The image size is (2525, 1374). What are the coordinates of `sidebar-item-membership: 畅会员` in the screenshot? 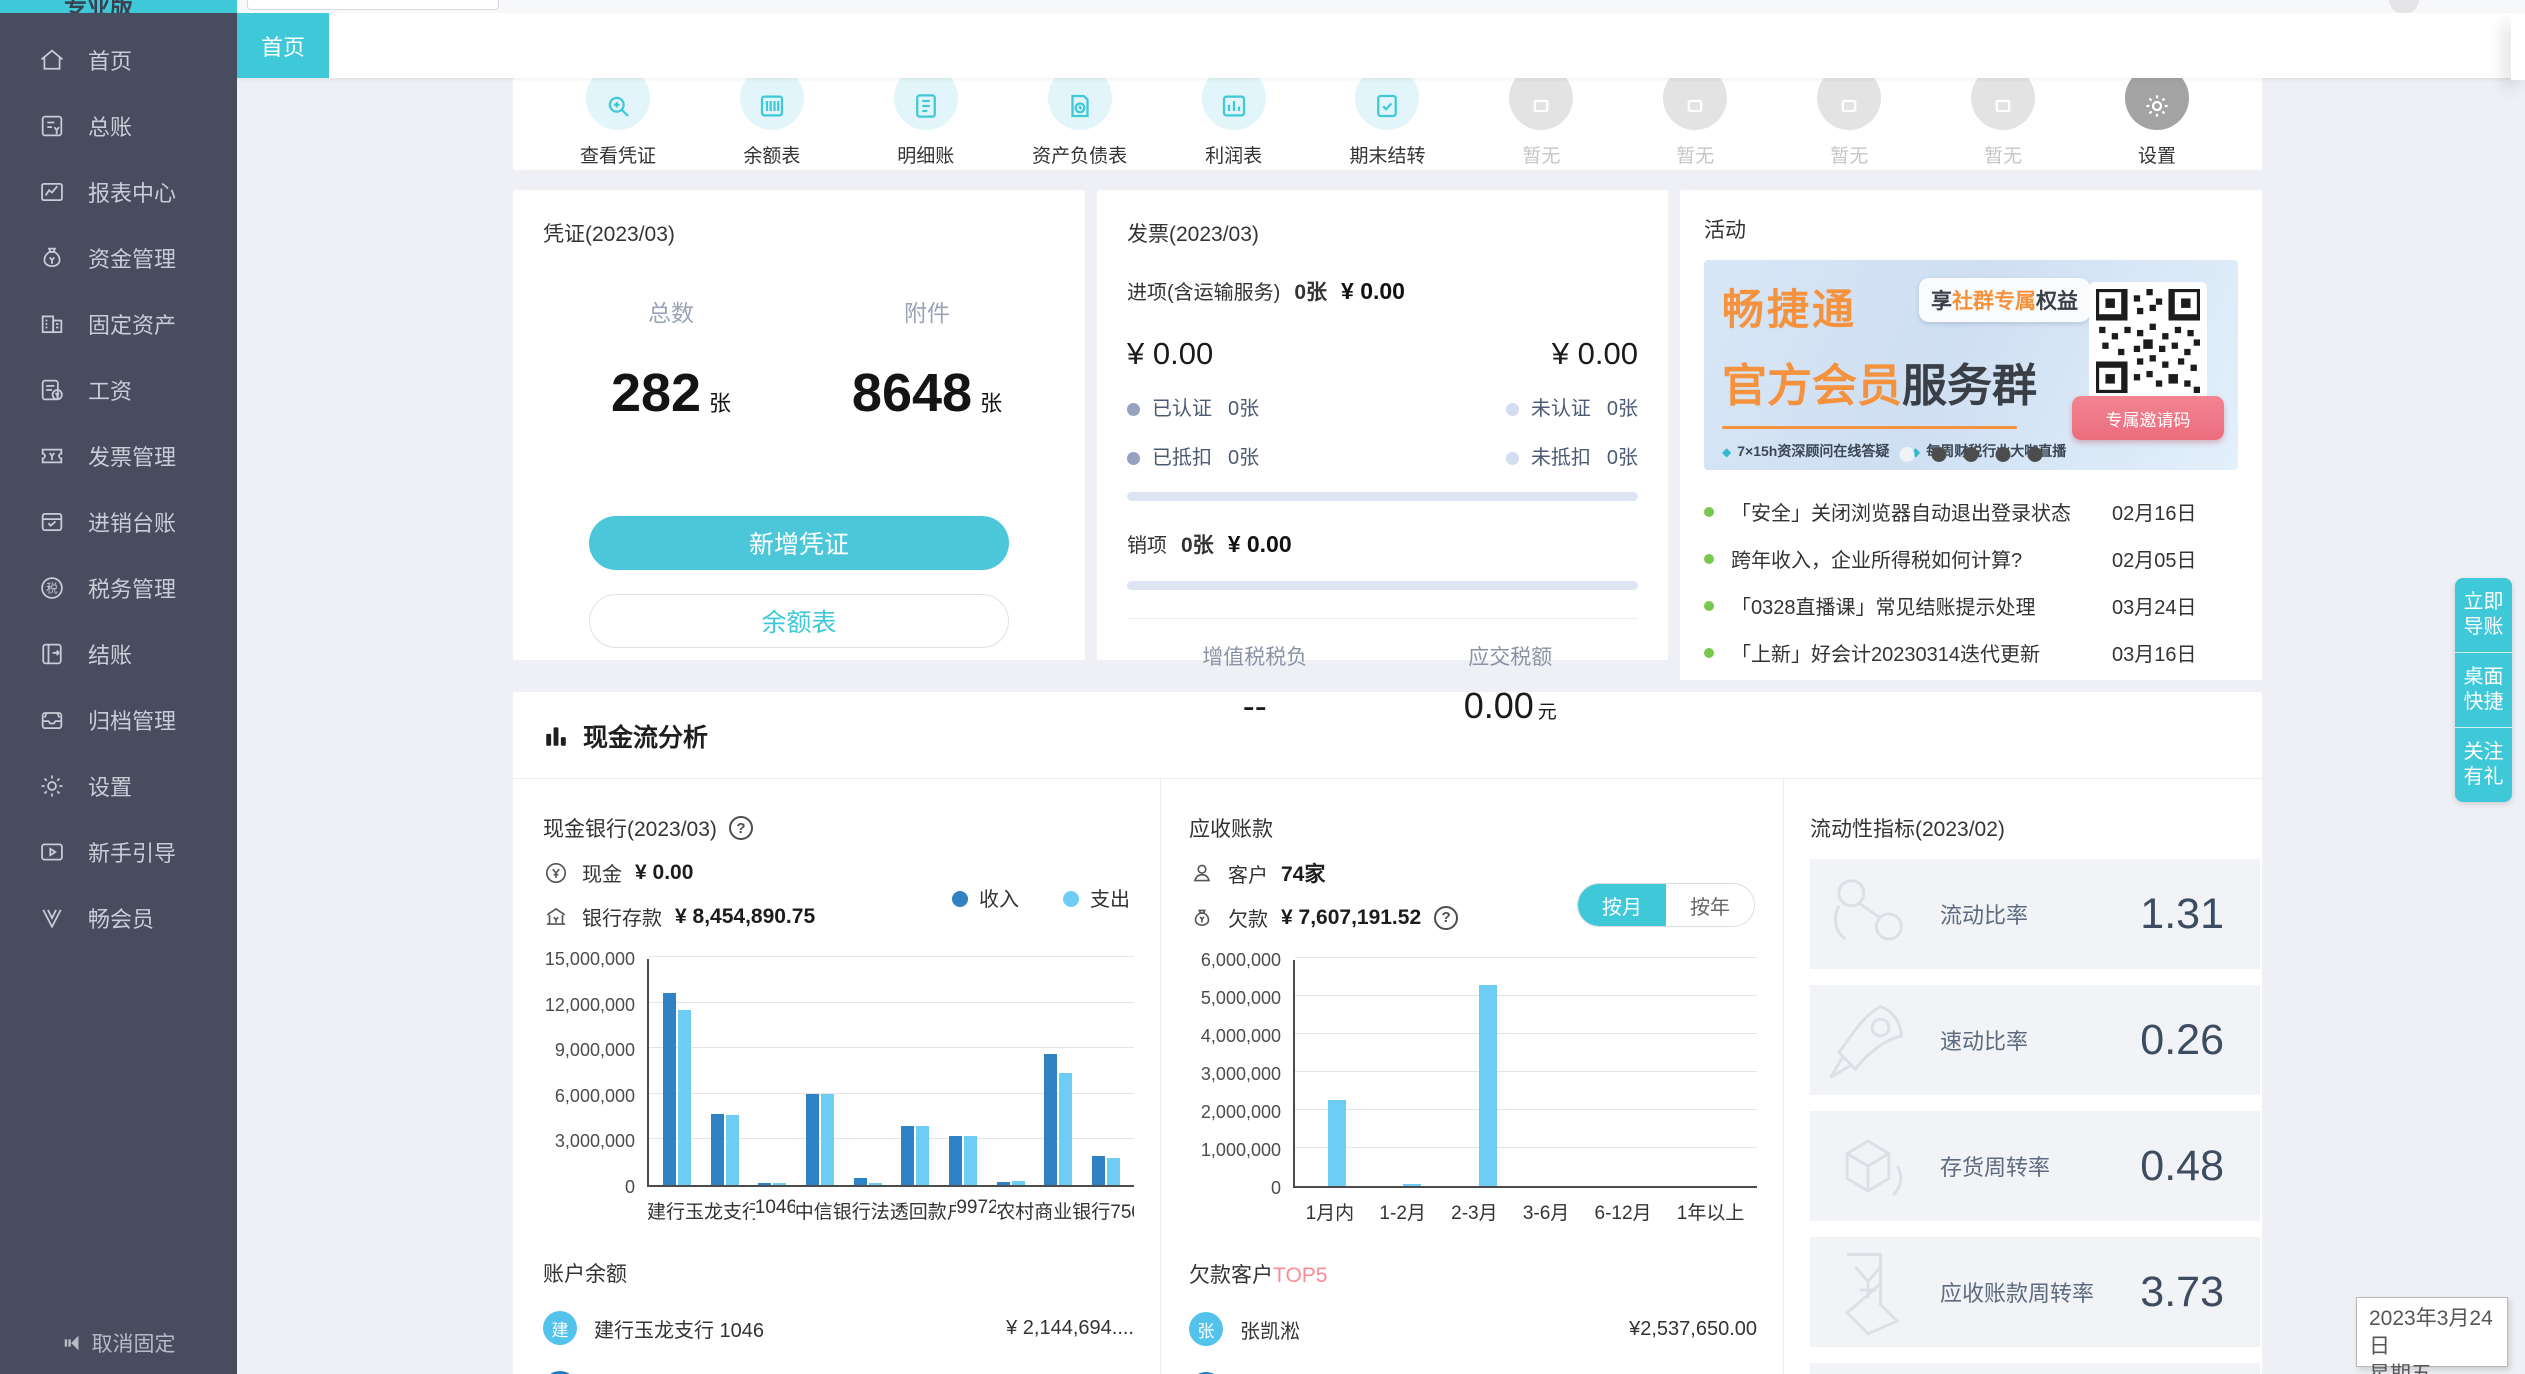 It's located at (118, 918).